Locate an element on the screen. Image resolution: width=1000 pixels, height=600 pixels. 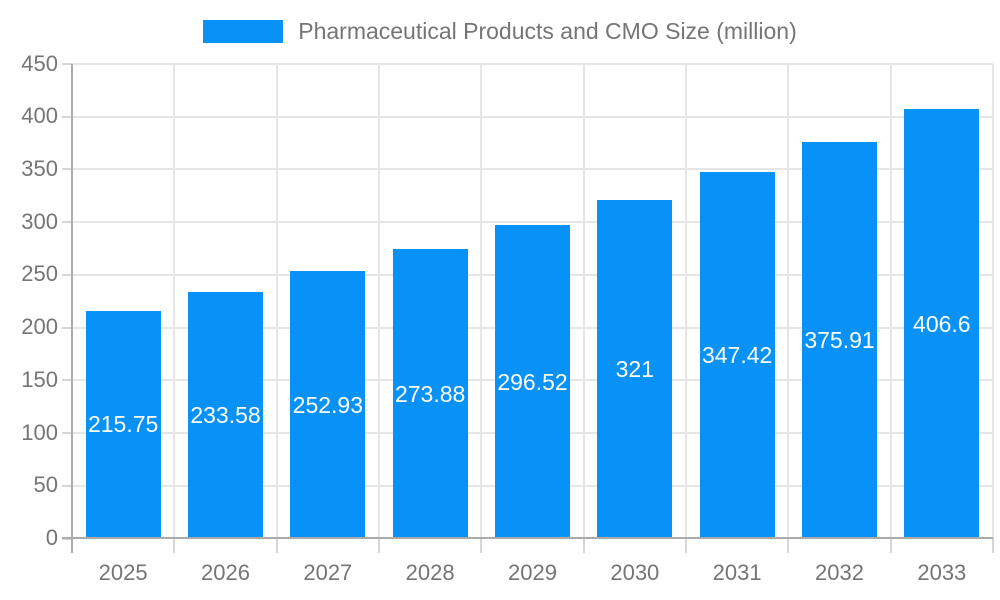
x-axis-tick-label: 2029 is located at coordinates (532, 572).